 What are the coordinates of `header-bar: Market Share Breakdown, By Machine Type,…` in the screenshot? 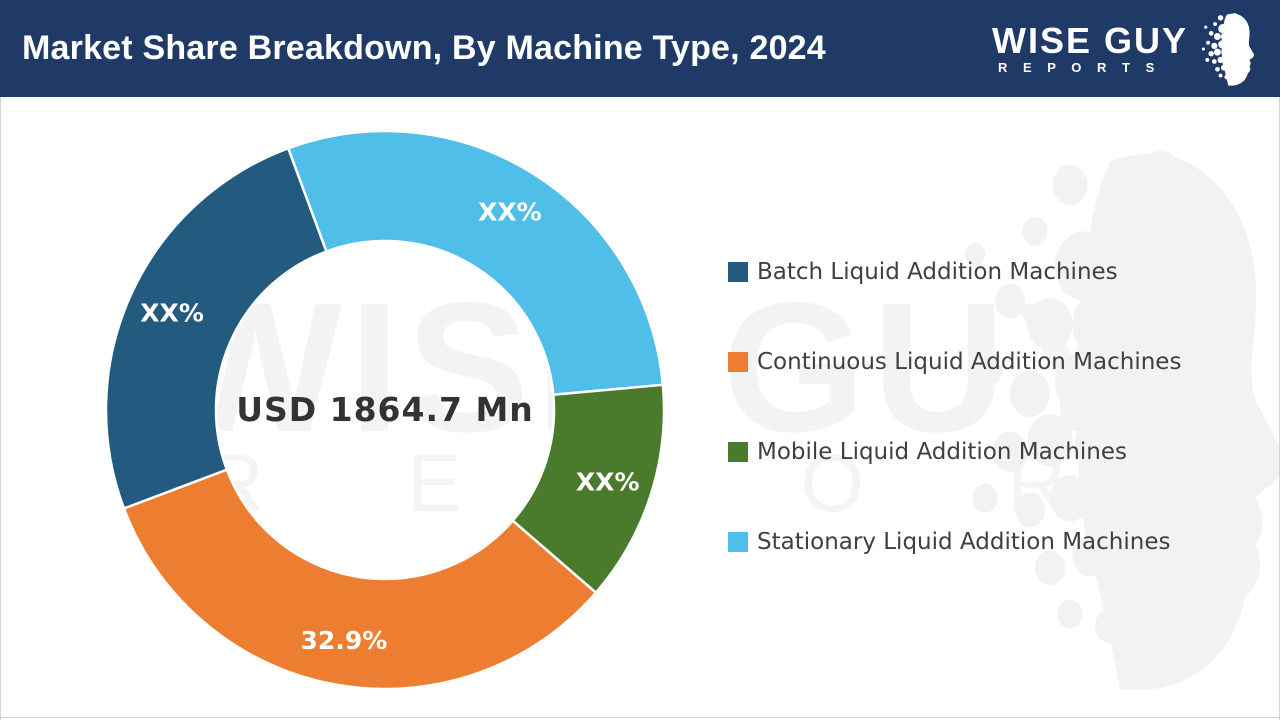 It's located at (640, 48).